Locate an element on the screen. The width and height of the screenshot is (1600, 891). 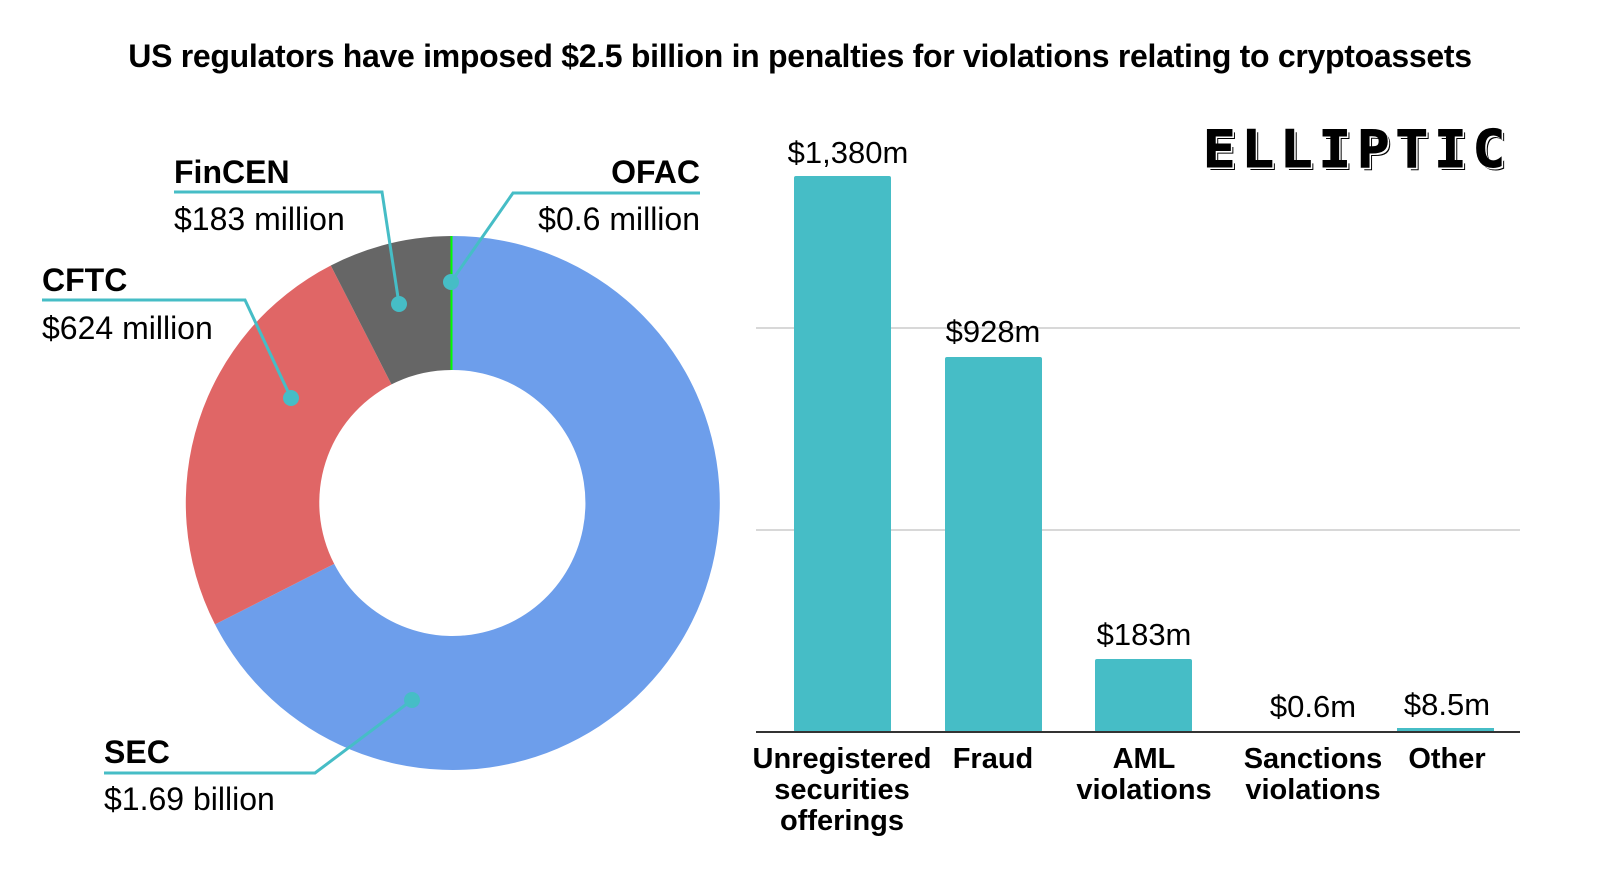
category-label: Unregistered is located at coordinates (842, 759).